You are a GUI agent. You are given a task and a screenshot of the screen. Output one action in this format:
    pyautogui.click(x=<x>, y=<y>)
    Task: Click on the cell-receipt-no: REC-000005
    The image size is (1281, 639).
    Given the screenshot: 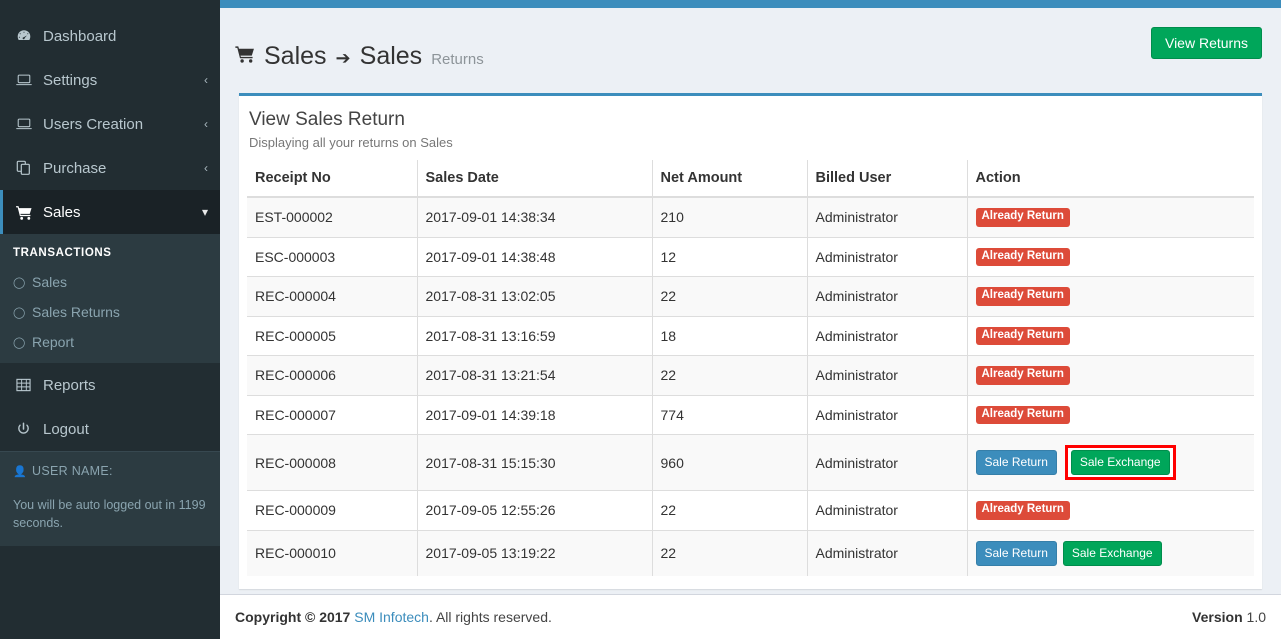 What is the action you would take?
    pyautogui.click(x=332, y=335)
    